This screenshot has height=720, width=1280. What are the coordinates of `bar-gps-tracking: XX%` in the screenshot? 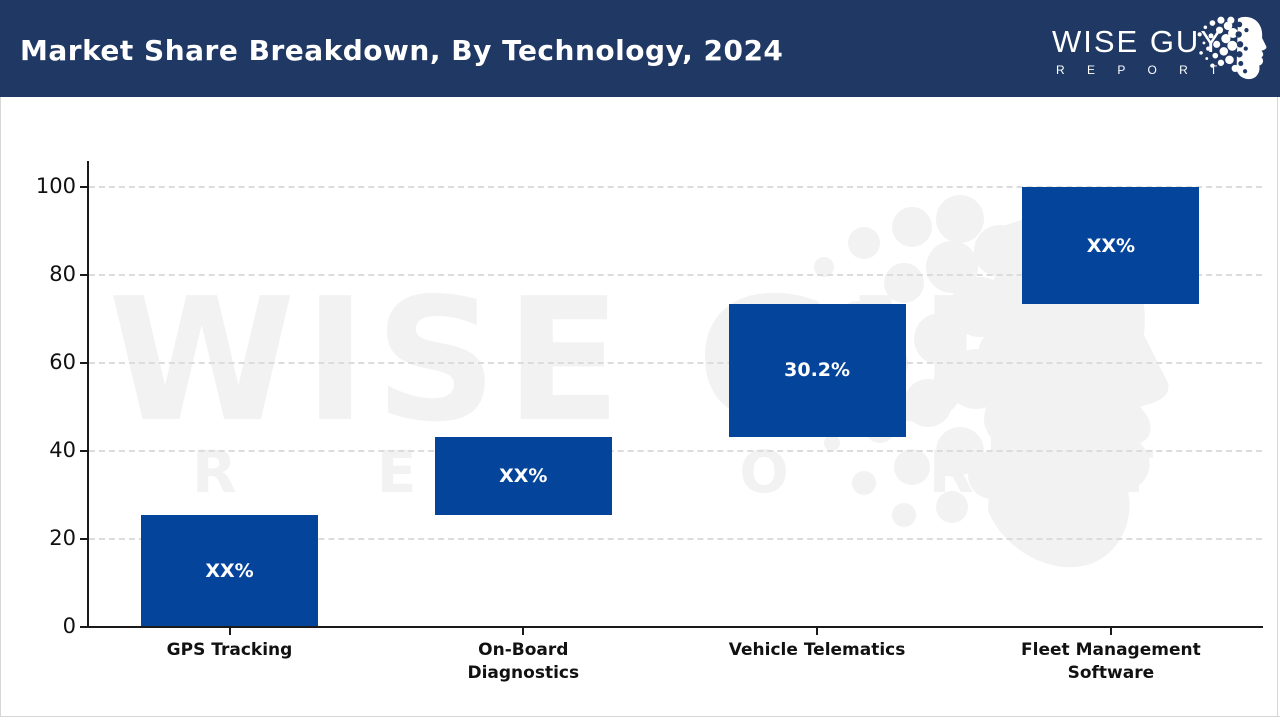 It's located at (229, 571).